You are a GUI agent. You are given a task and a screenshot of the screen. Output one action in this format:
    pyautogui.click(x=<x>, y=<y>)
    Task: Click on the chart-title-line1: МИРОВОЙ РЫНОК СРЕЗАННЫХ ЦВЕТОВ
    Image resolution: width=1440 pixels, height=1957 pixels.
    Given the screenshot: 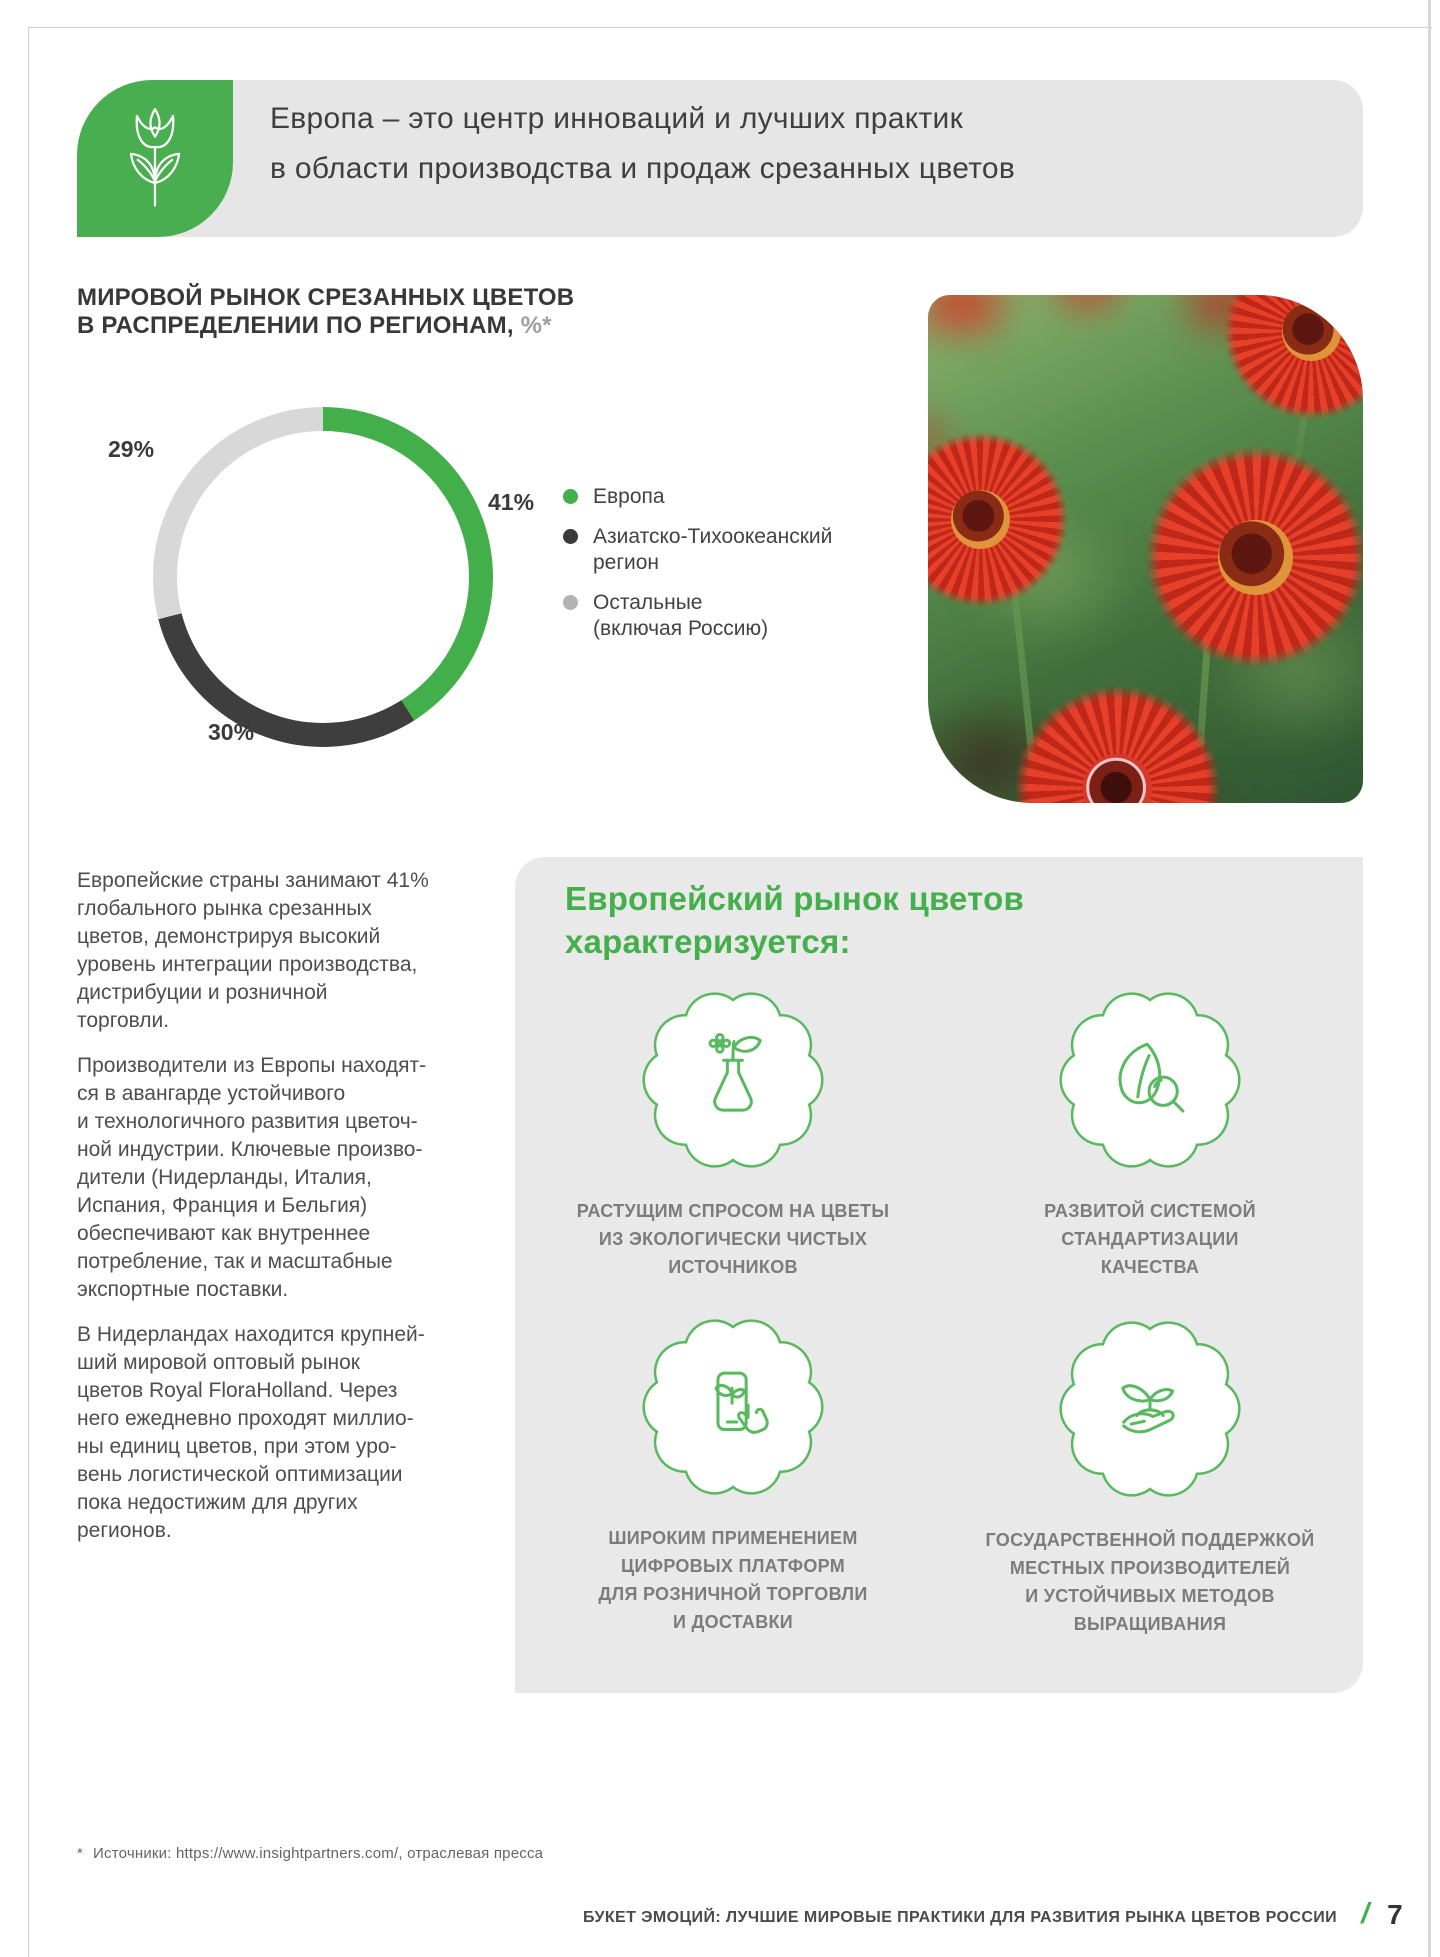 What is the action you would take?
    pyautogui.click(x=326, y=297)
    